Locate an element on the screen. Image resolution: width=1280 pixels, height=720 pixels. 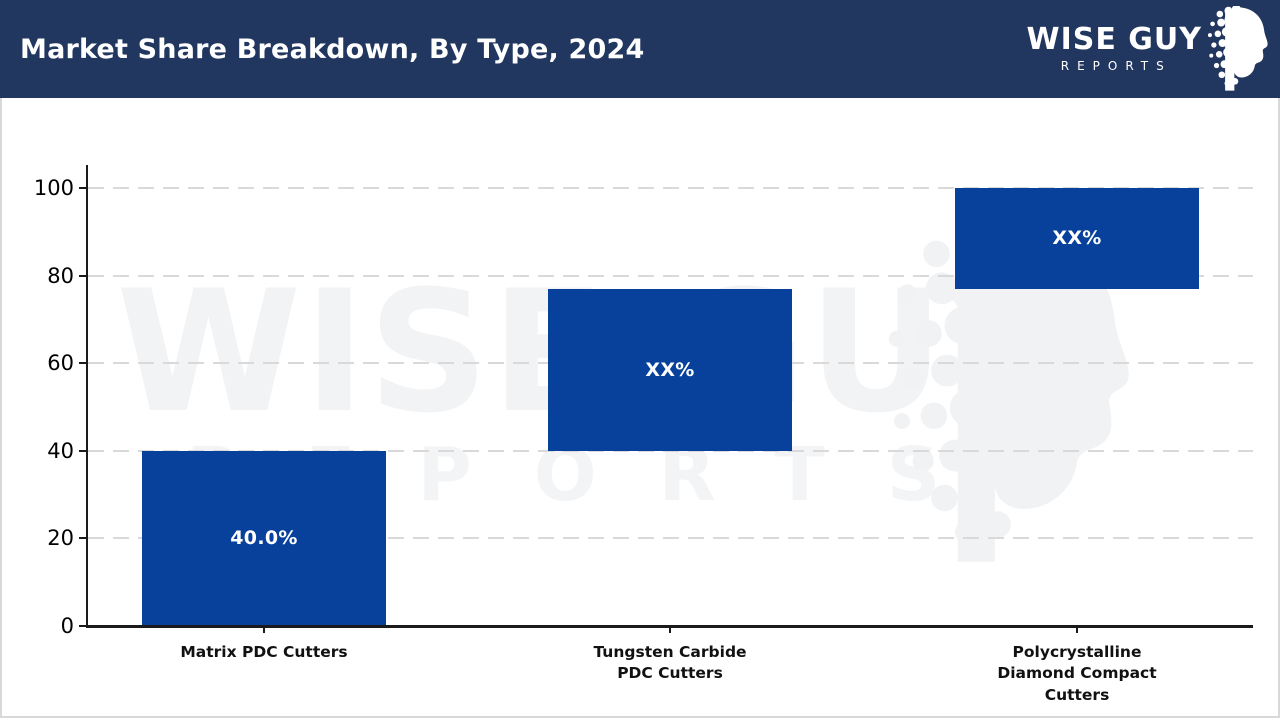
page-title: Market Share Breakdown, By Type, 2024 is located at coordinates (332, 49).